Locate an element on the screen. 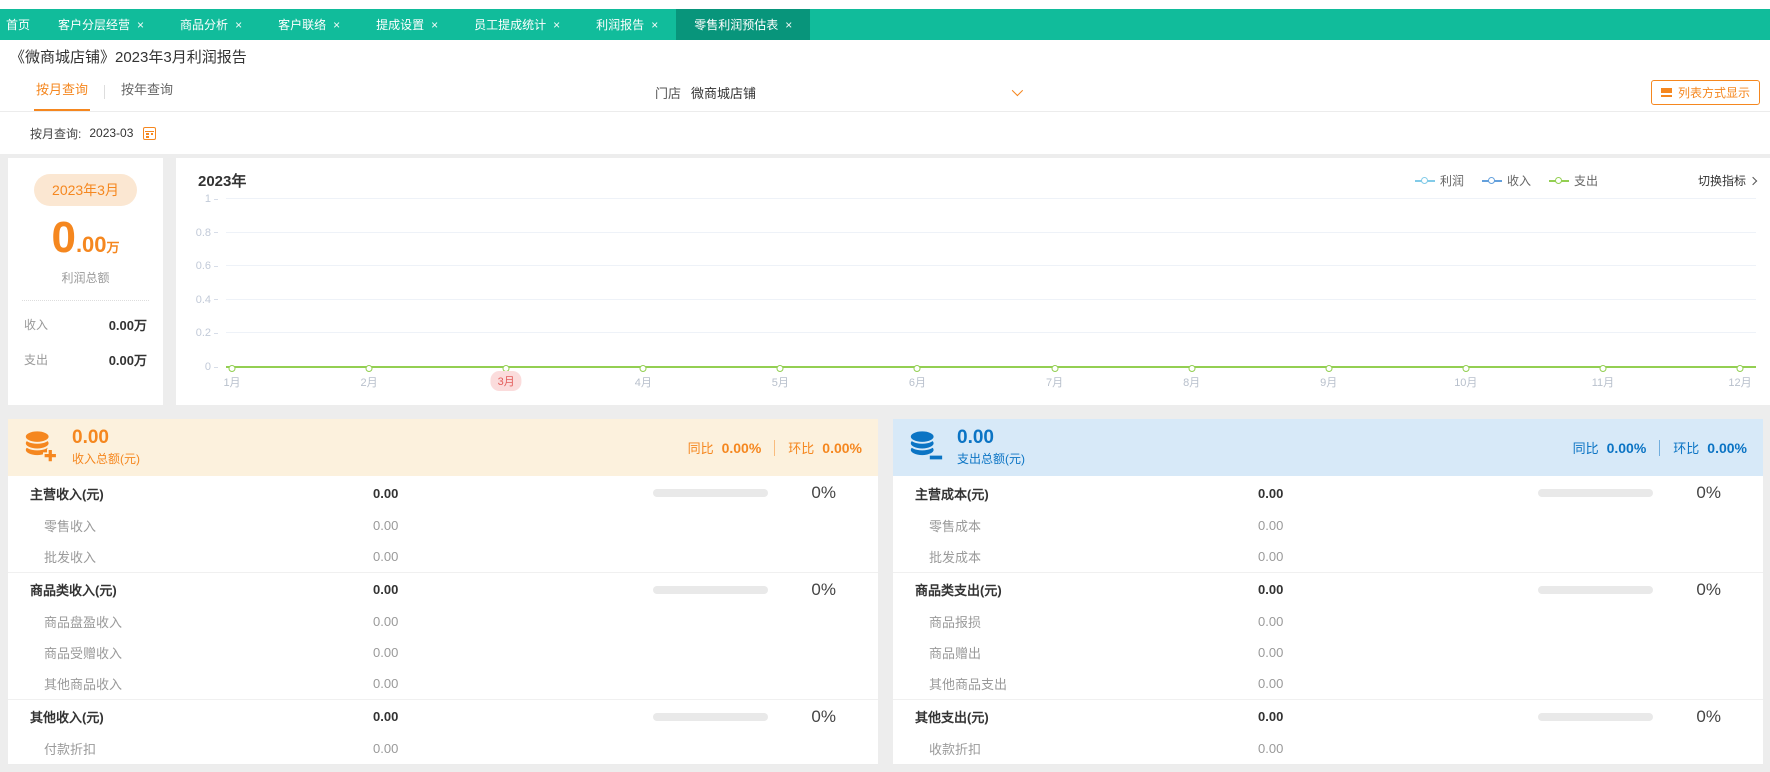  switch-metric-label: 切换指标 is located at coordinates (1721, 181).